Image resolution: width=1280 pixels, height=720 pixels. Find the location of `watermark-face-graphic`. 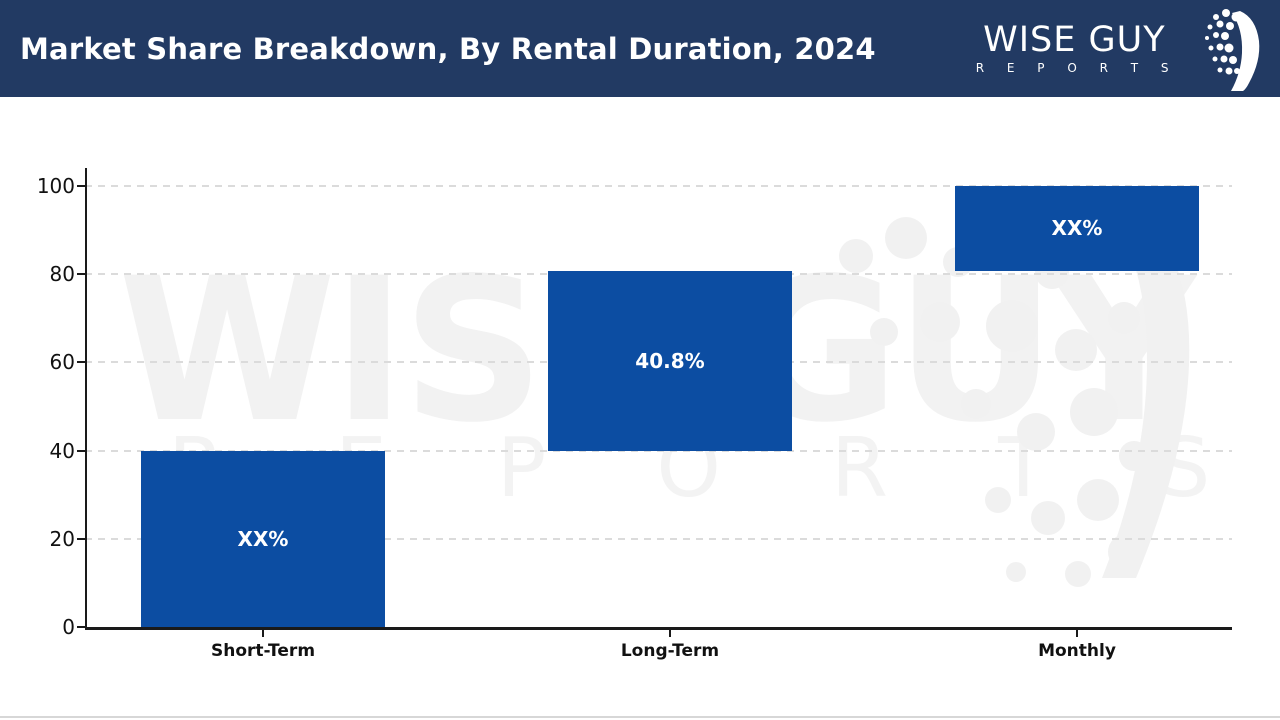

watermark-face-graphic is located at coordinates (1014, 402).